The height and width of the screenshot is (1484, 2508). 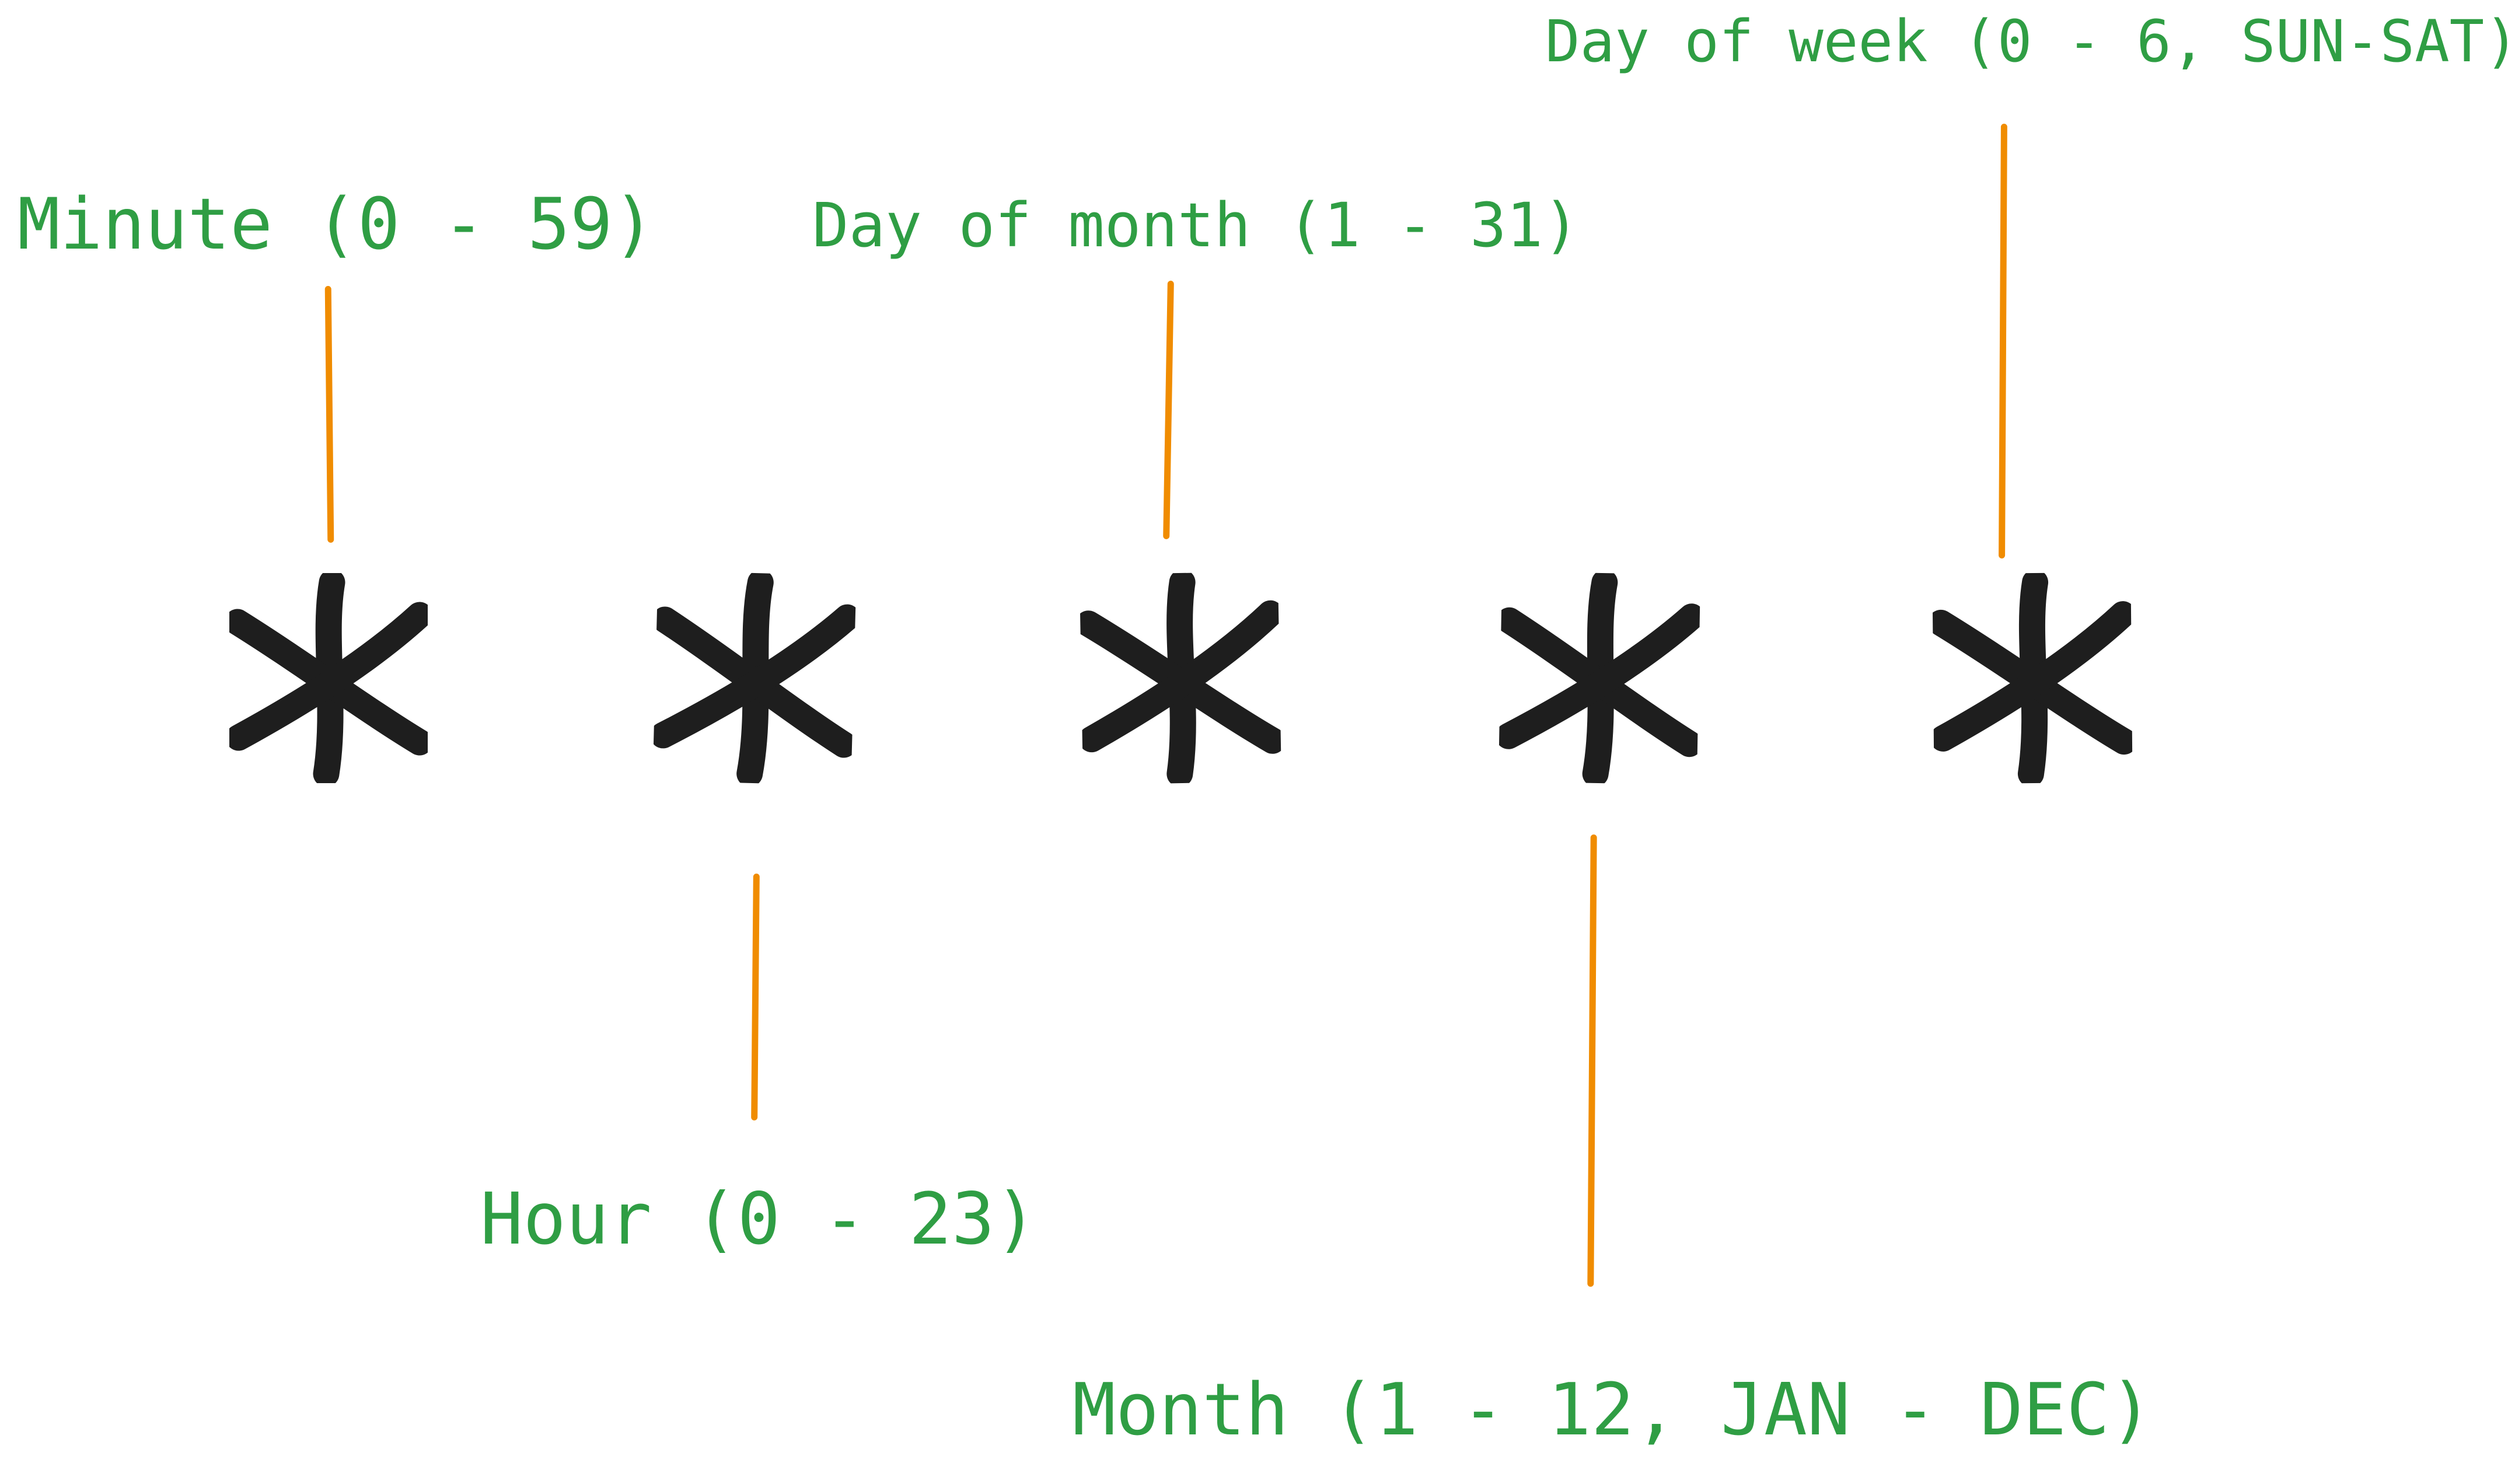 I want to click on asterisk-icon-month, so click(x=1600, y=678).